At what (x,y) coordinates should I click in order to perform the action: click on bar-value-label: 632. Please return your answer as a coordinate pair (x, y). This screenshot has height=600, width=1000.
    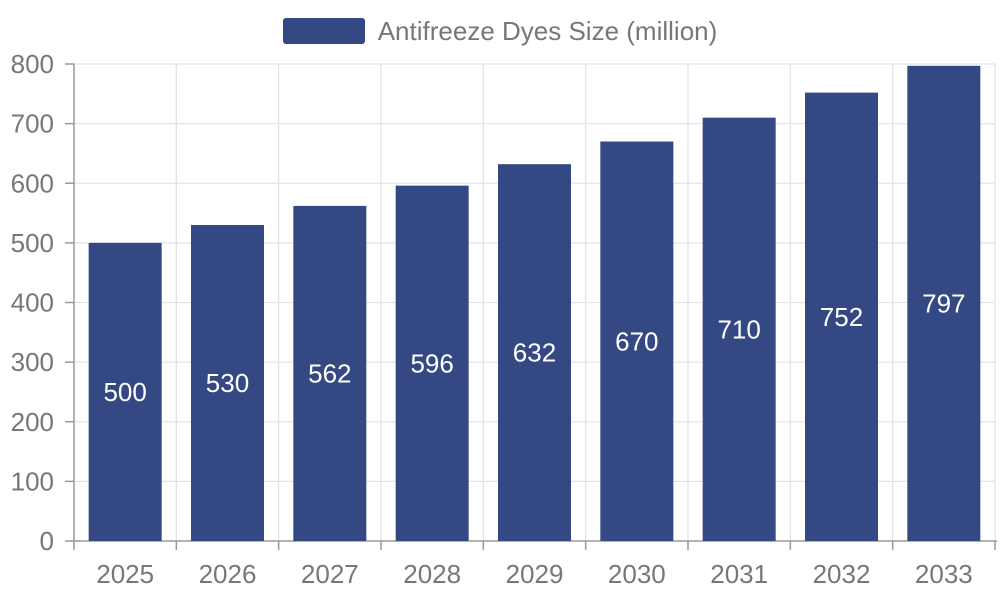
    Looking at the image, I should click on (534, 353).